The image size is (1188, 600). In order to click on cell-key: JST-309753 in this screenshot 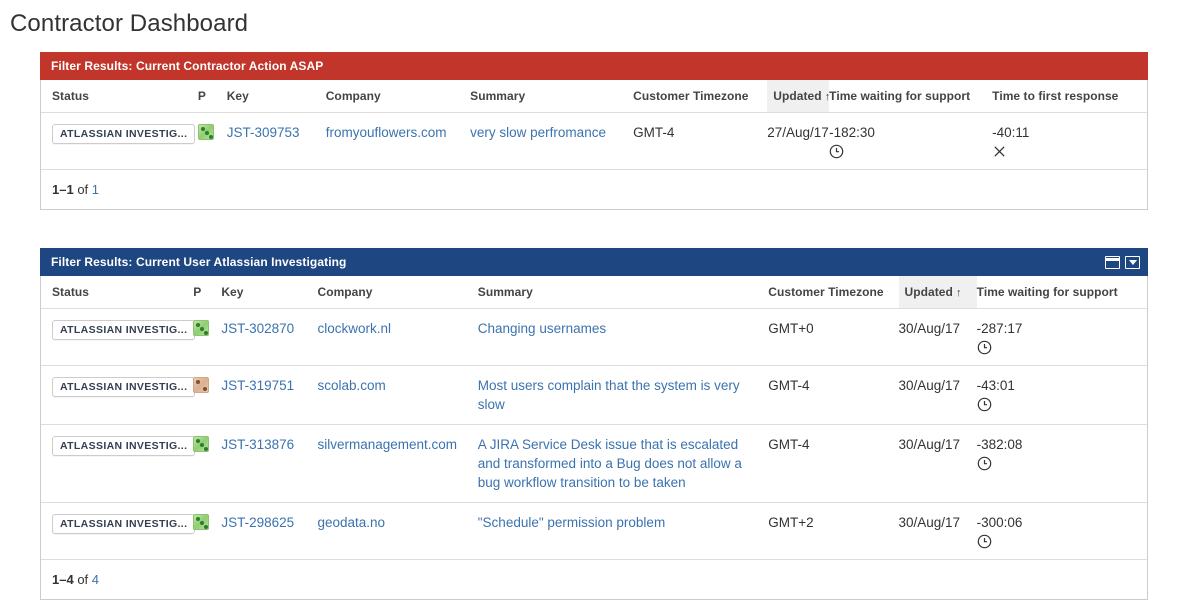, I will do `click(276, 141)`.